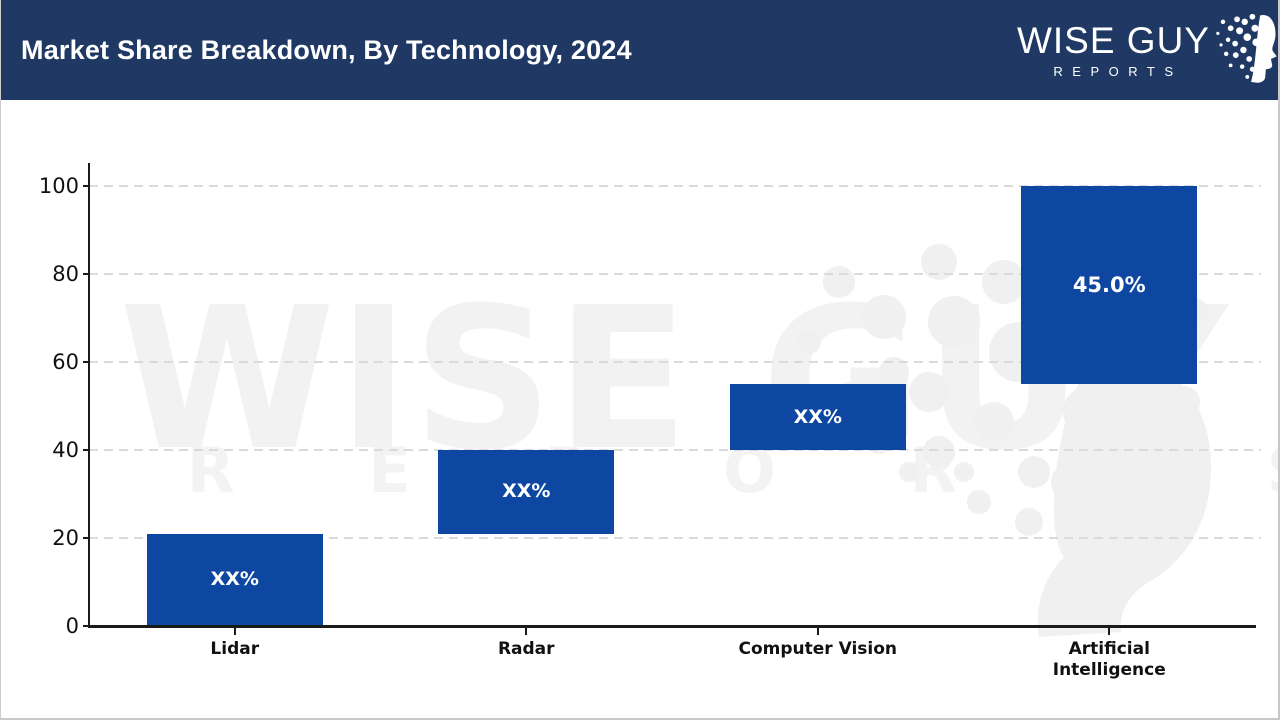  Describe the element at coordinates (72, 626) in the screenshot. I see `y-tick-label-0: 0` at that location.